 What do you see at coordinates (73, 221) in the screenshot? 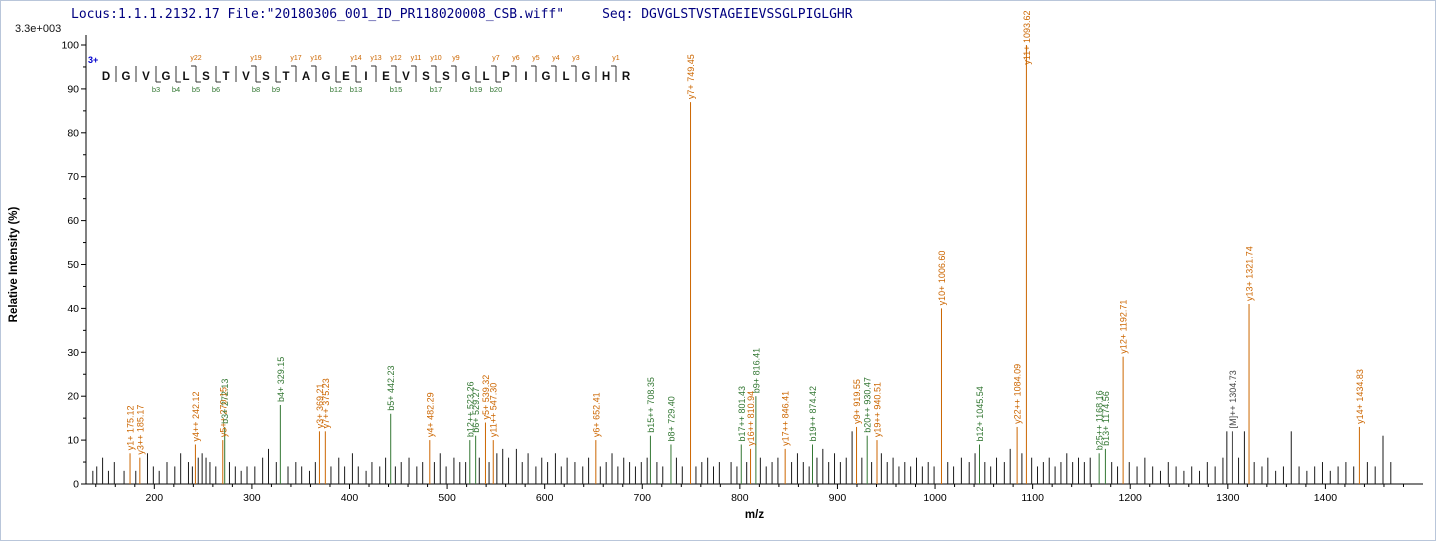
I see `y-tick-label: 60` at bounding box center [73, 221].